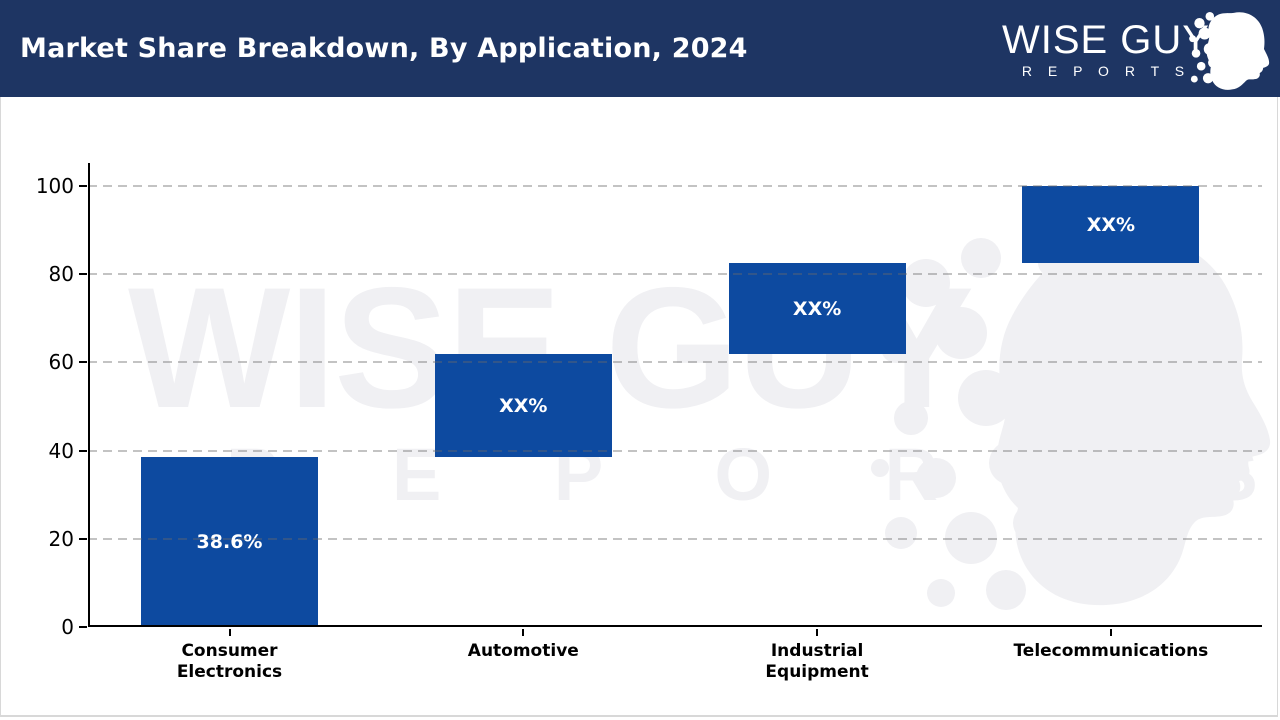 The width and height of the screenshot is (1280, 720). What do you see at coordinates (817, 662) in the screenshot?
I see `x-category-label: Industrial Equipment` at bounding box center [817, 662].